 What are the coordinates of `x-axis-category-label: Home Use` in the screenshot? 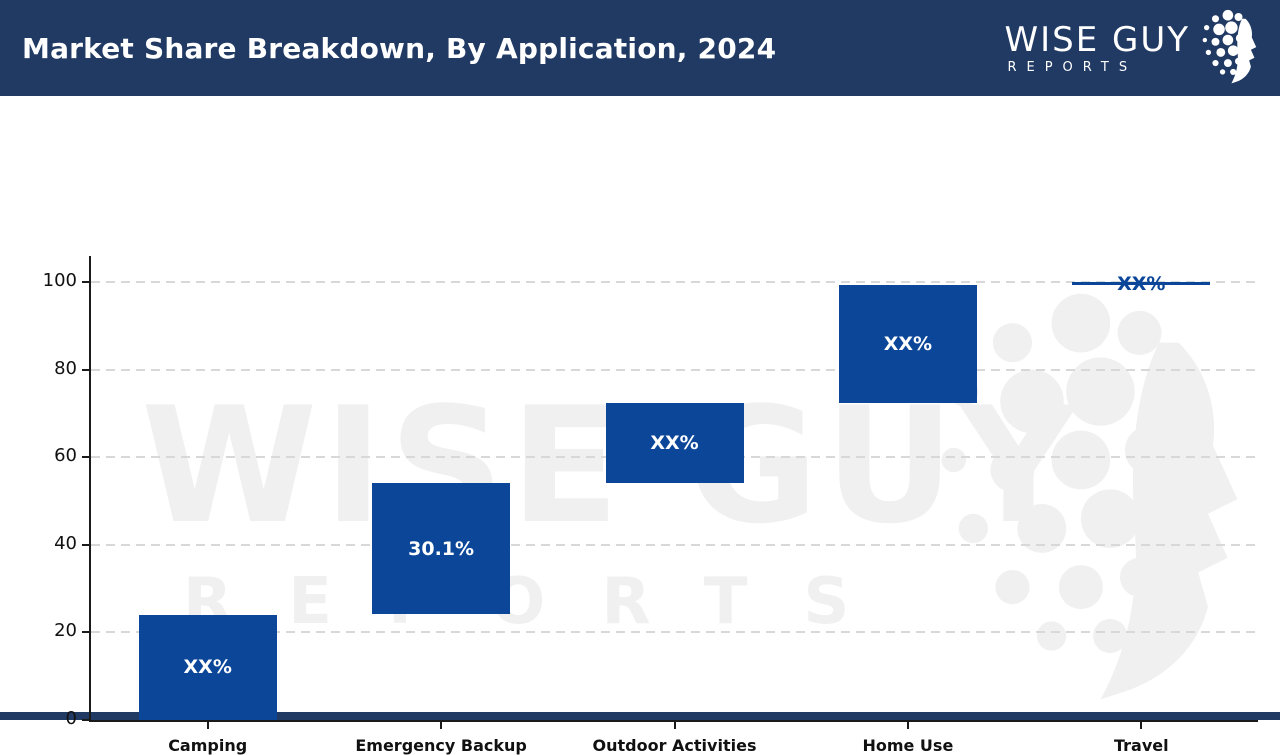 It's located at (908, 745).